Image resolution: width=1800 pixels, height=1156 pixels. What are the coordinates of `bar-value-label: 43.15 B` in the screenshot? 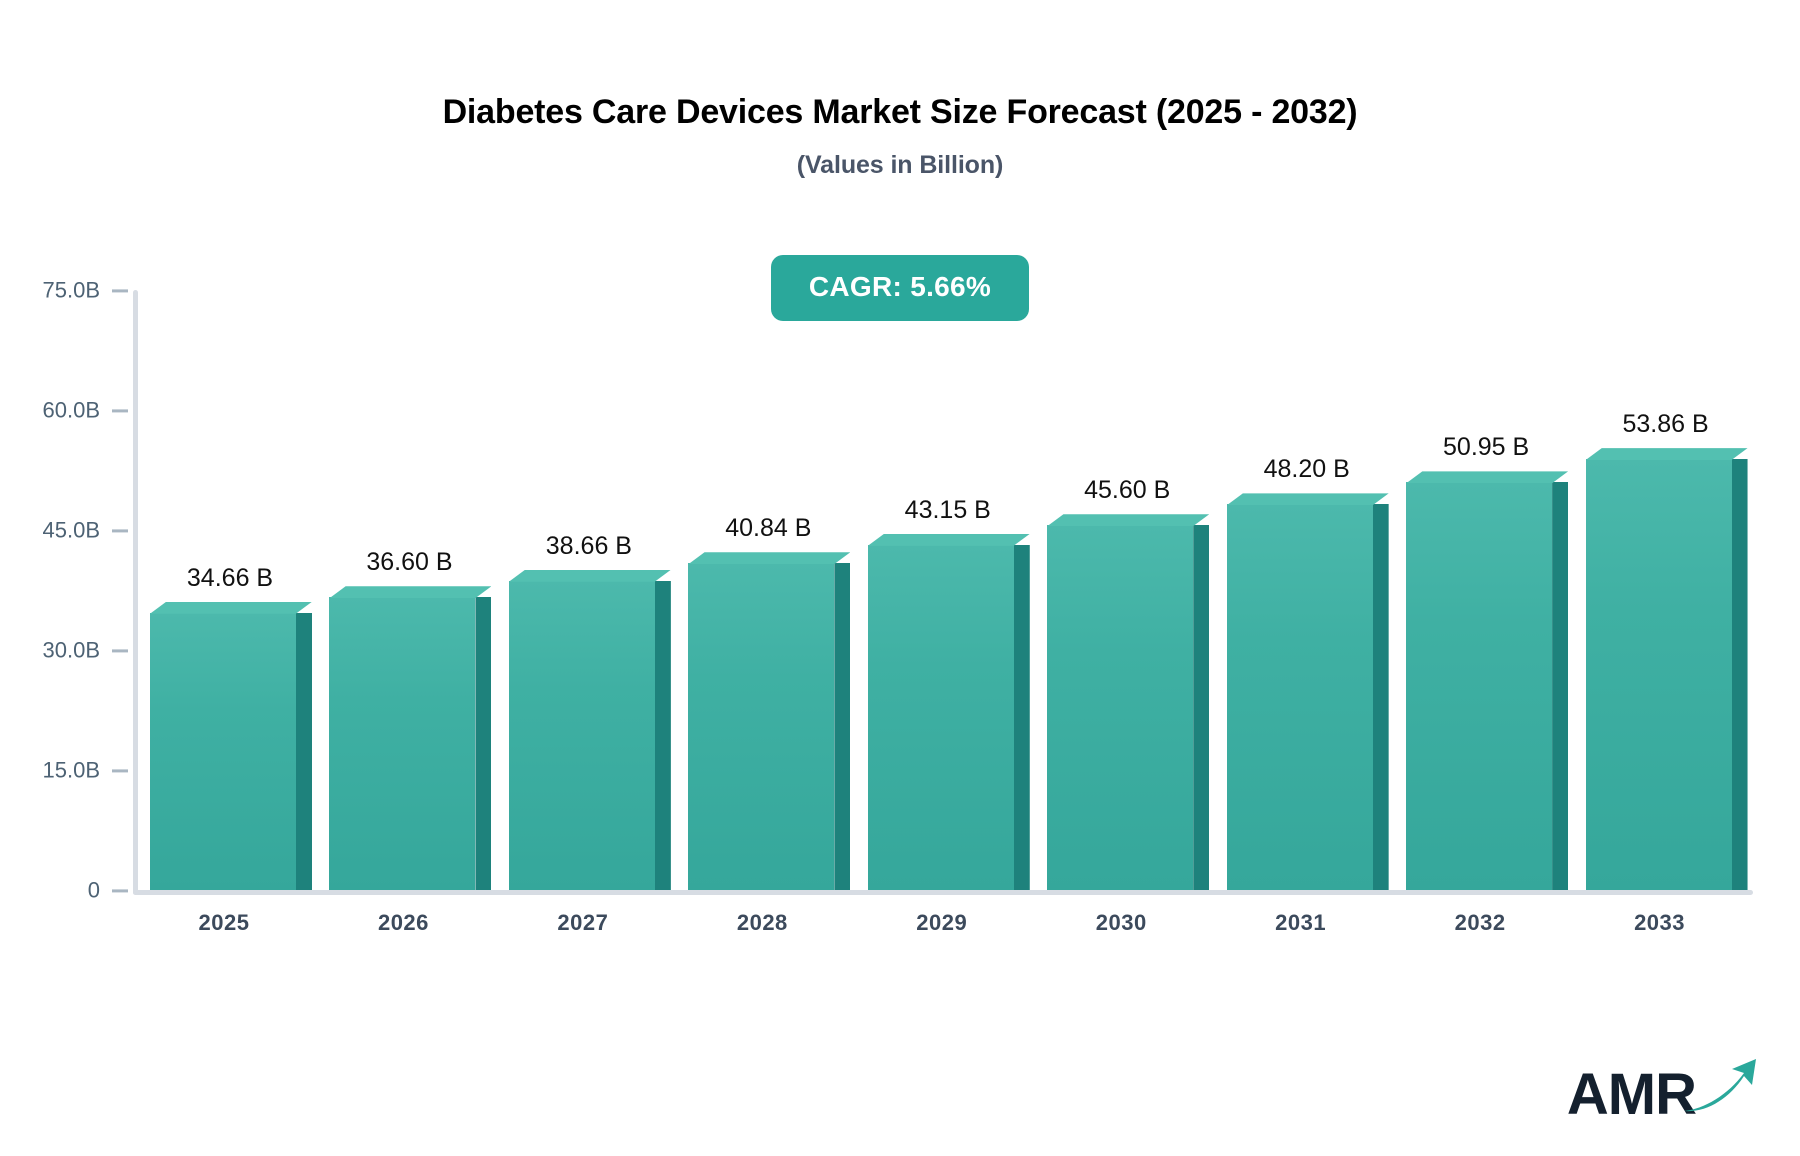 It's located at (947, 509).